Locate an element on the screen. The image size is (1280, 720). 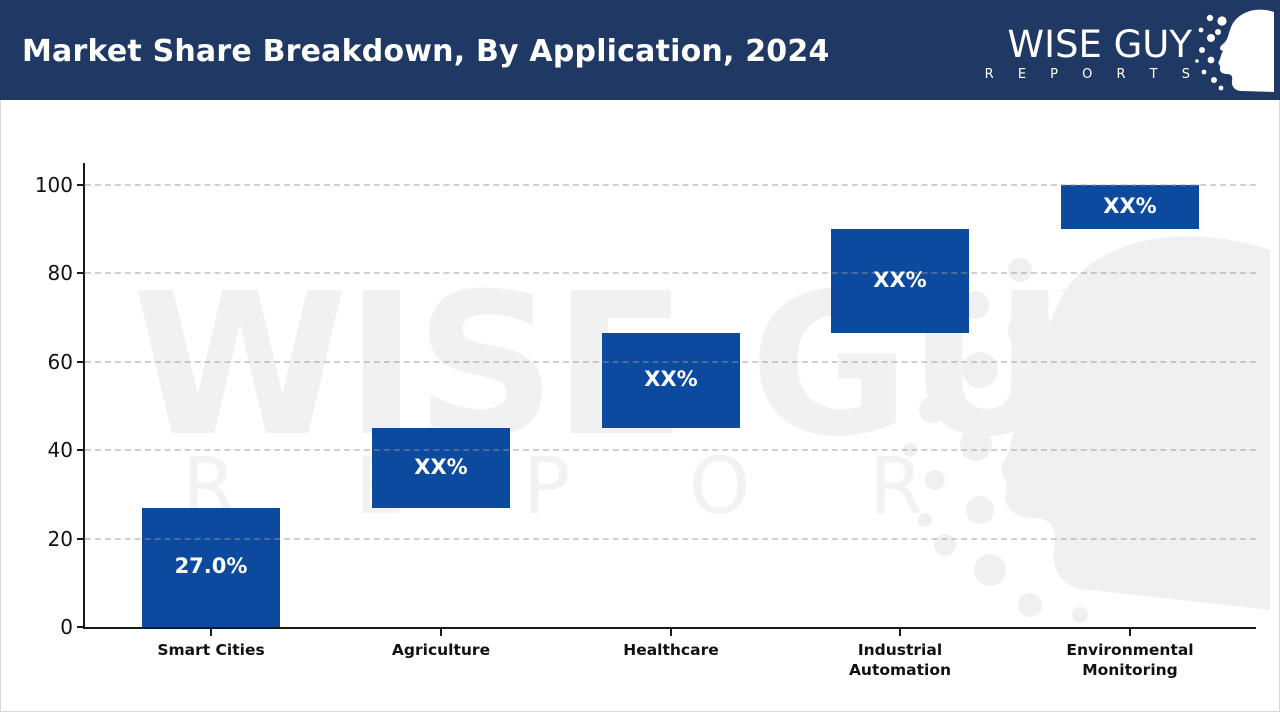
x-axis-line is located at coordinates (669, 627).